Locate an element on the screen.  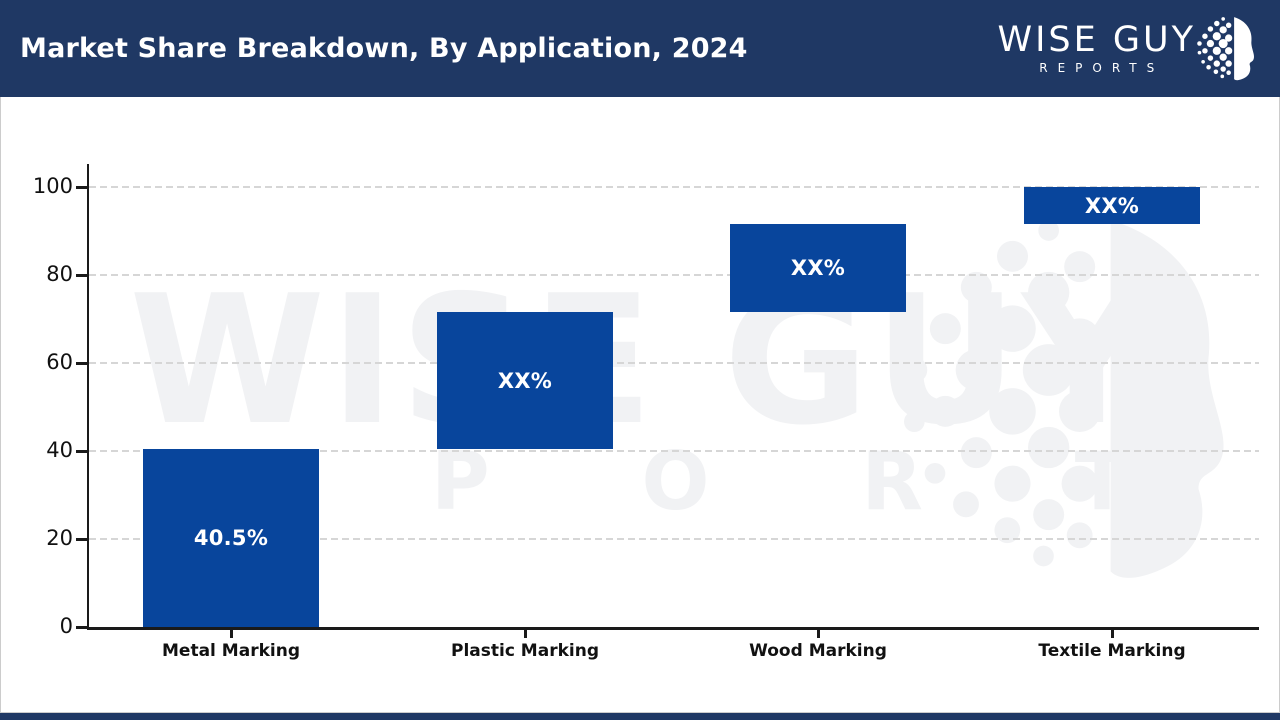
bar-textile-marking: XX% is located at coordinates (1112, 206).